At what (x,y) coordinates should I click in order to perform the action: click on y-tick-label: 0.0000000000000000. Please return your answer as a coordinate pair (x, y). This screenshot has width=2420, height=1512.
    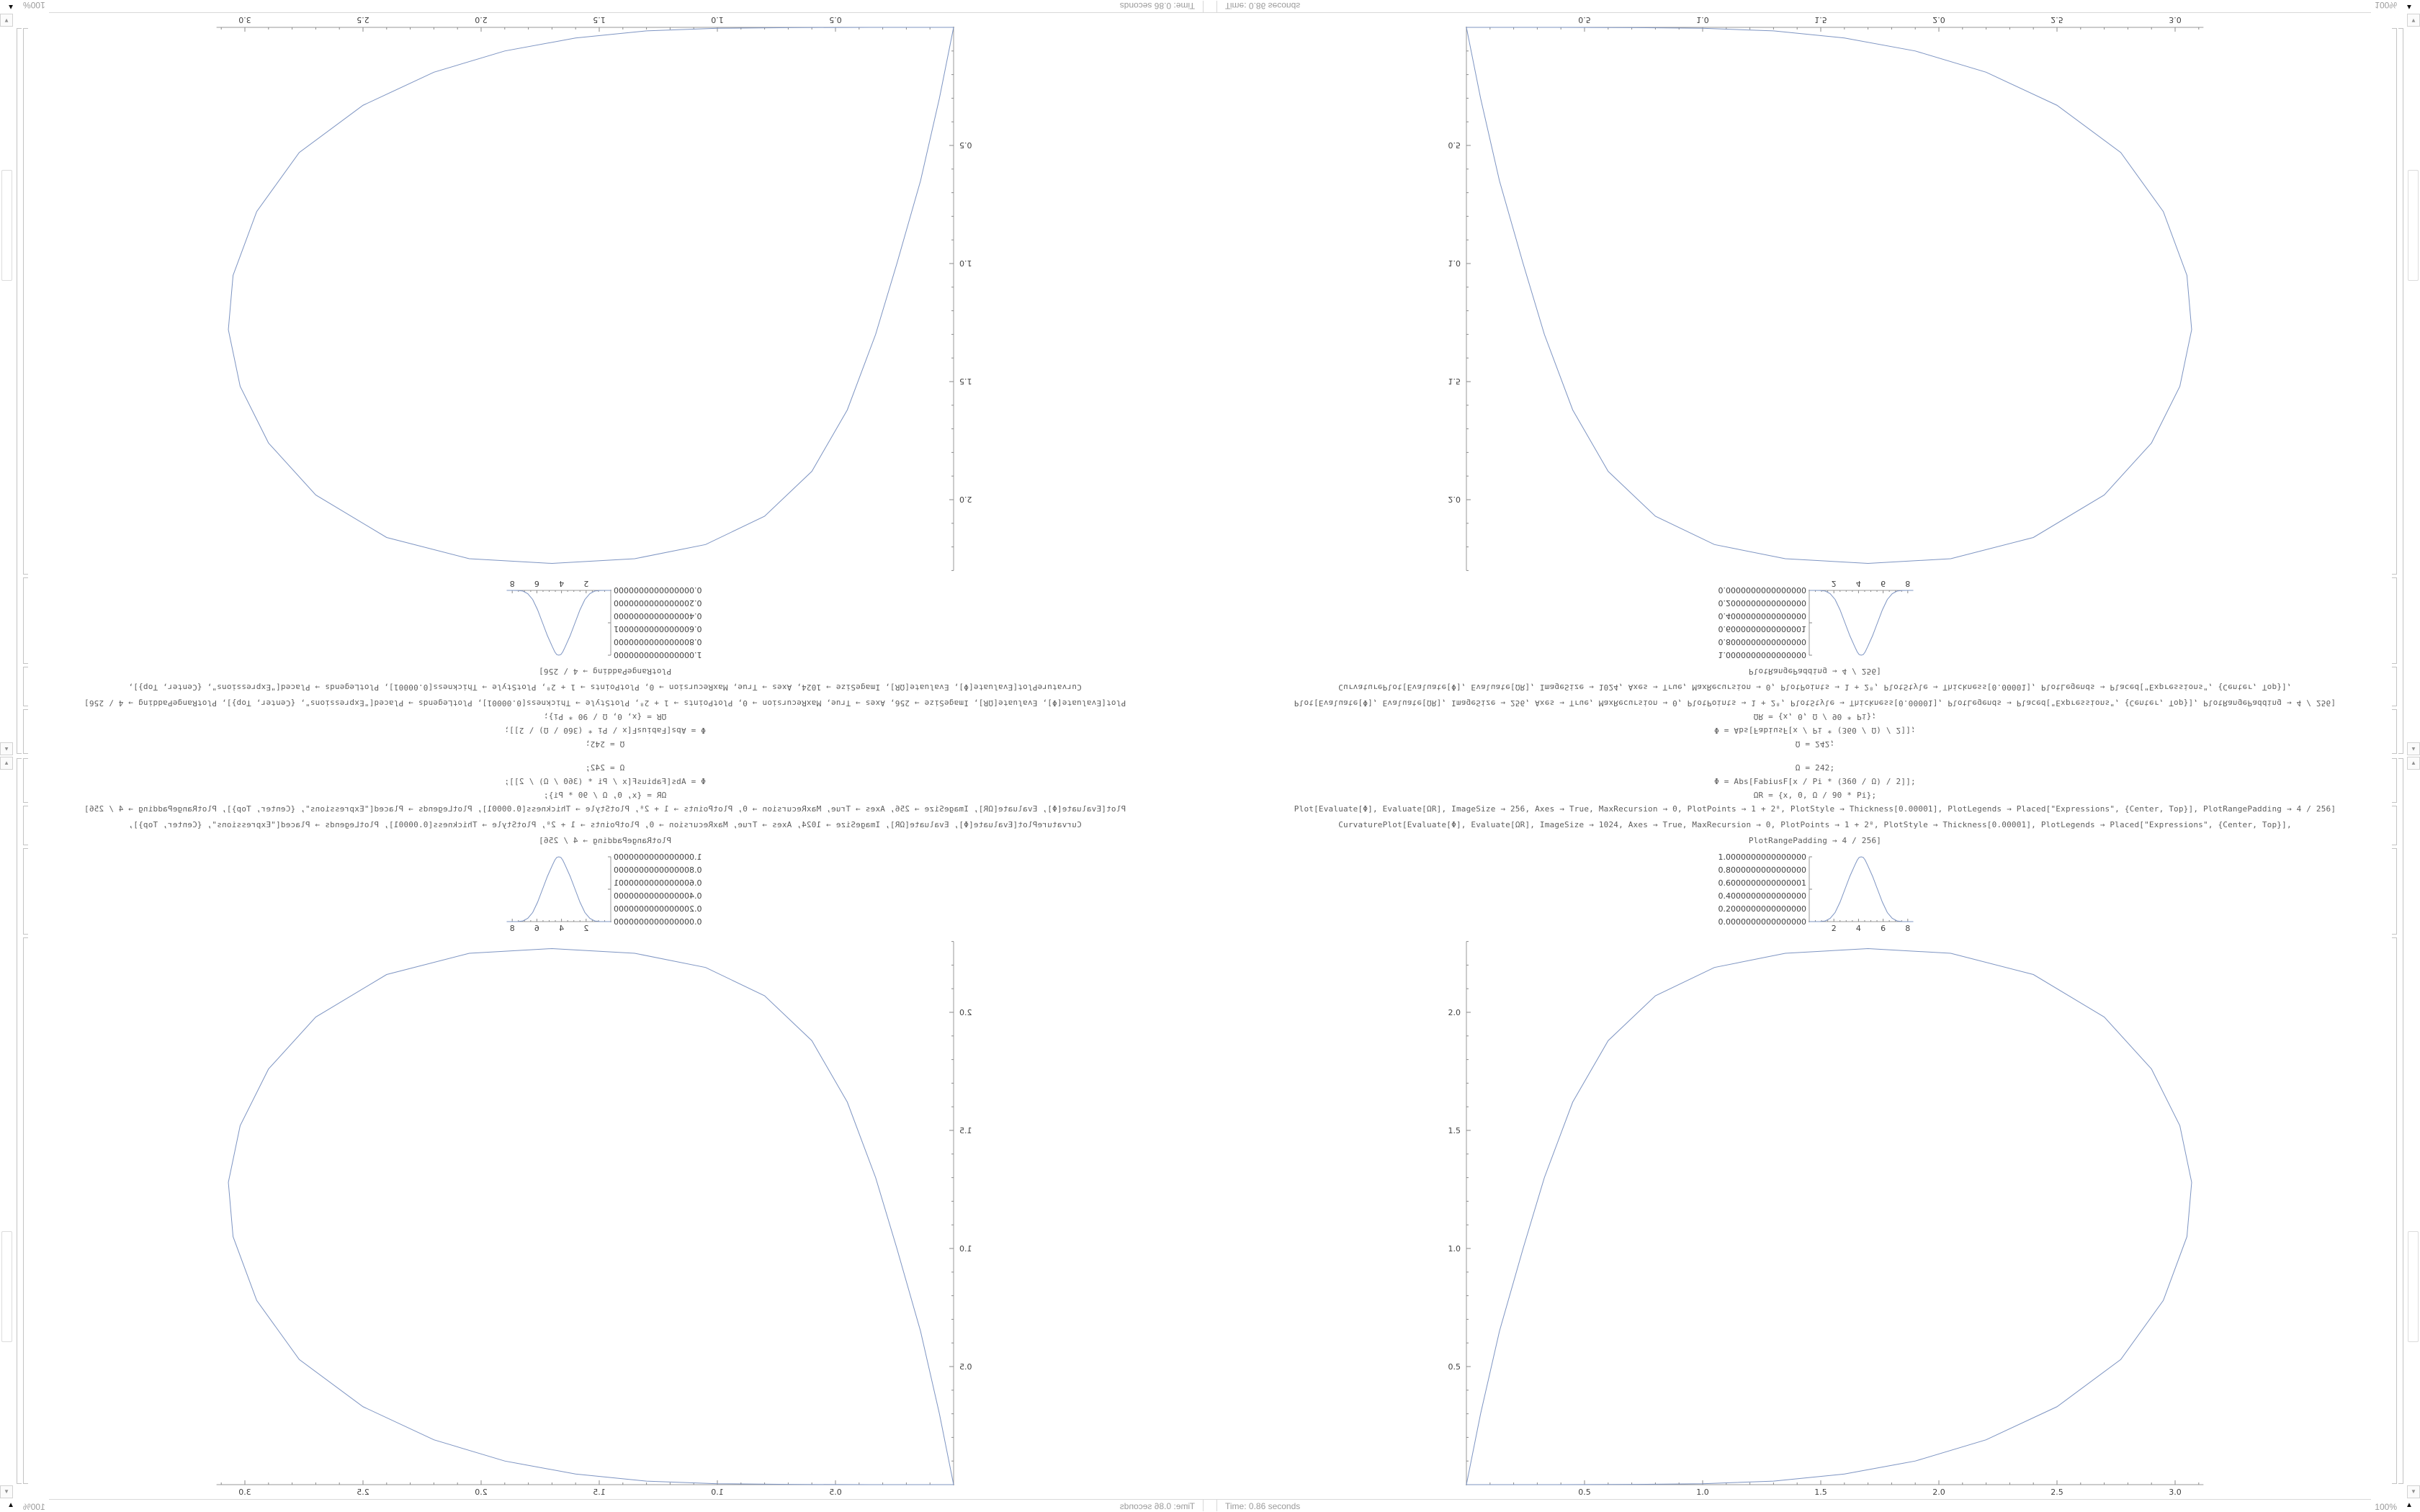
    Looking at the image, I should click on (1762, 590).